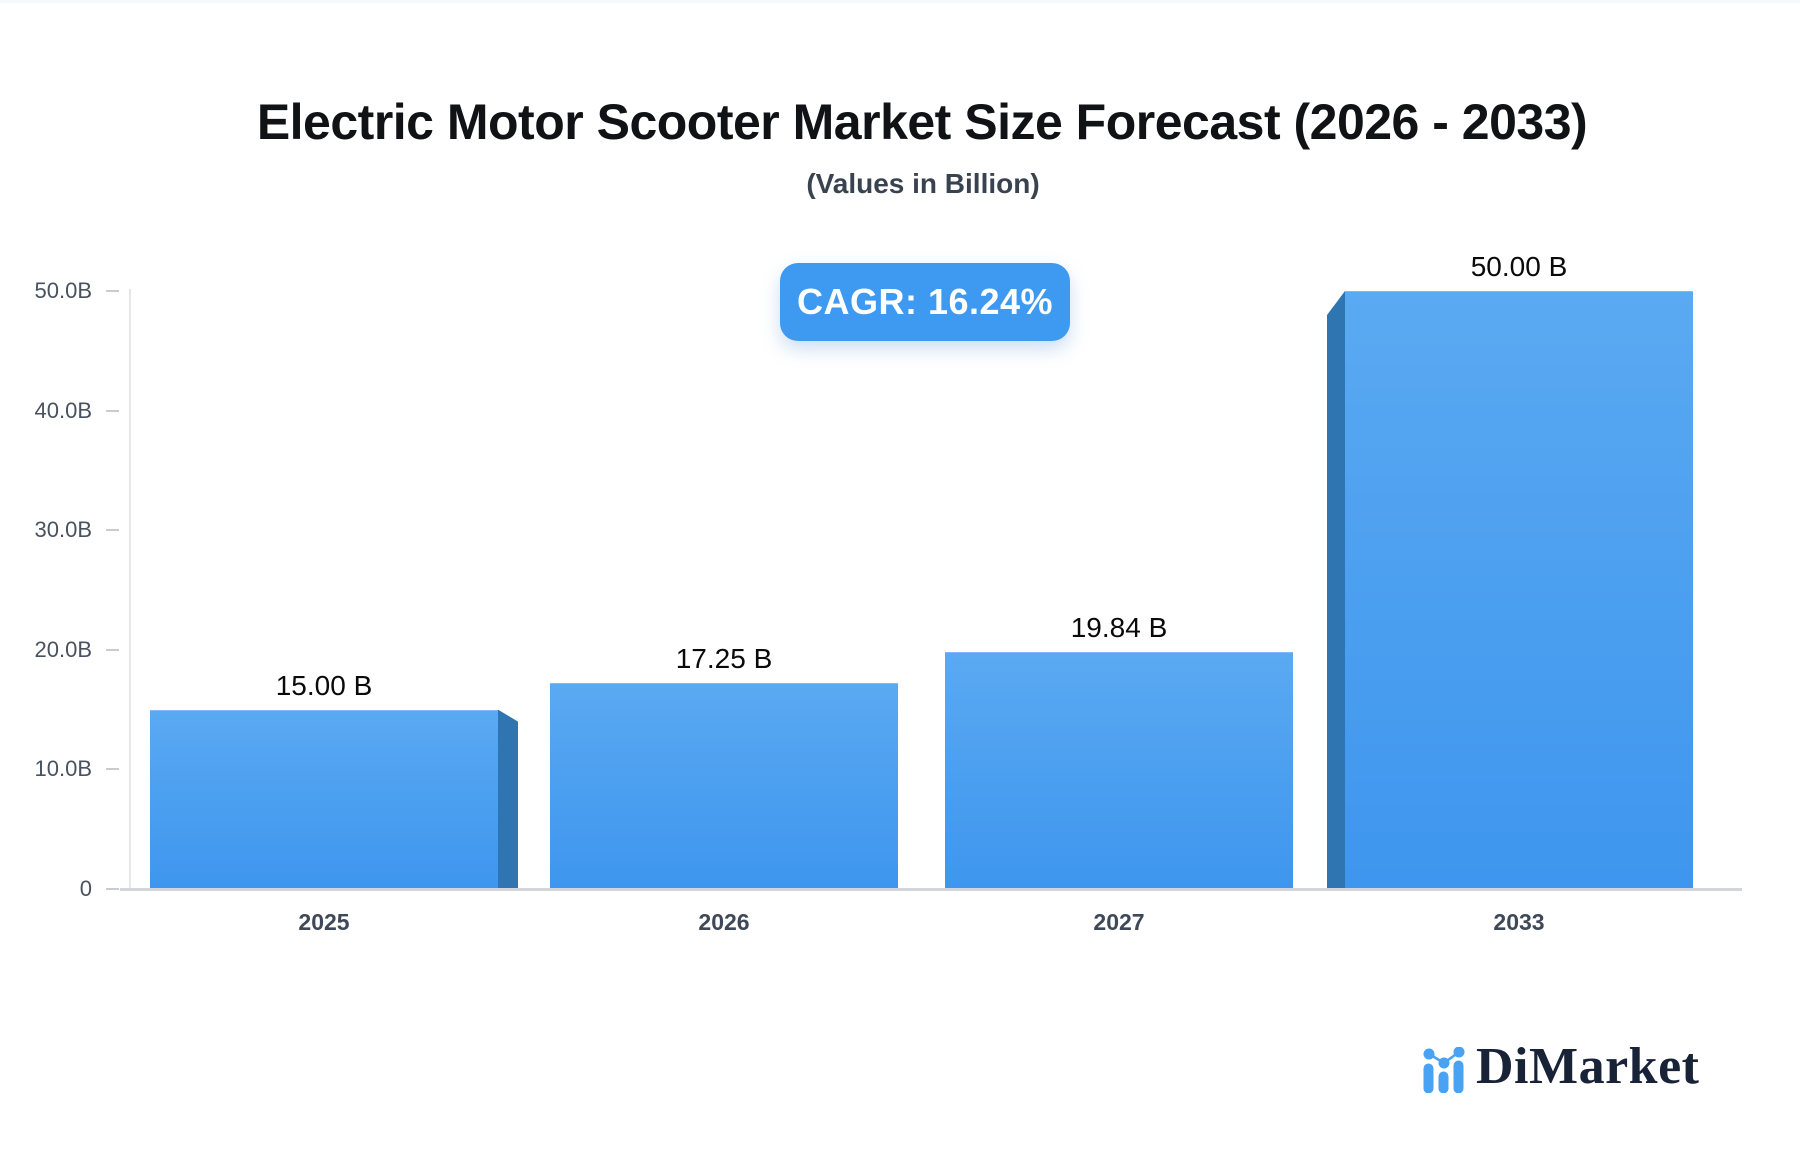  Describe the element at coordinates (508, 799) in the screenshot. I see `bar-3d-side-2025` at that location.